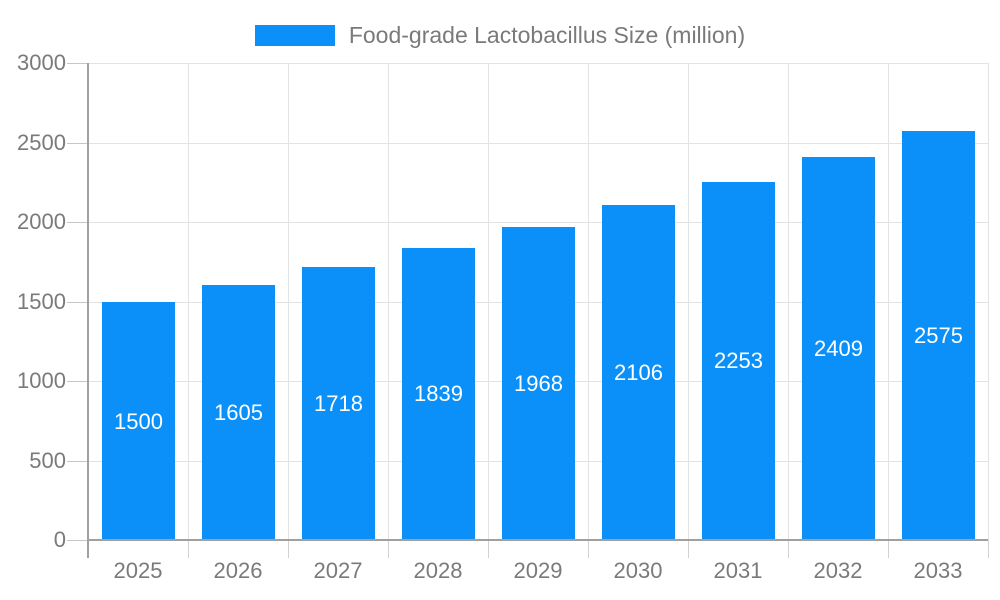 This screenshot has width=1000, height=600. Describe the element at coordinates (41, 221) in the screenshot. I see `y-axis-tick-label: 2000` at that location.